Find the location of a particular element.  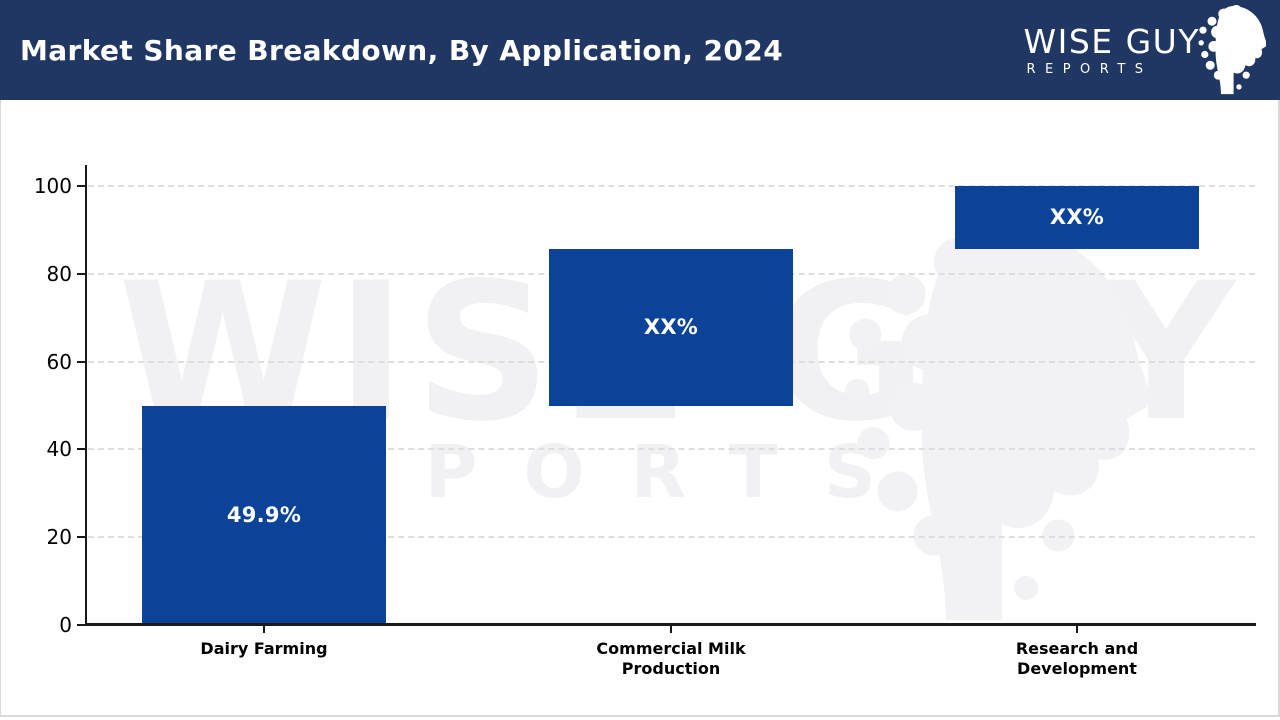

y-tick-label: 40 is located at coordinates (59, 449).